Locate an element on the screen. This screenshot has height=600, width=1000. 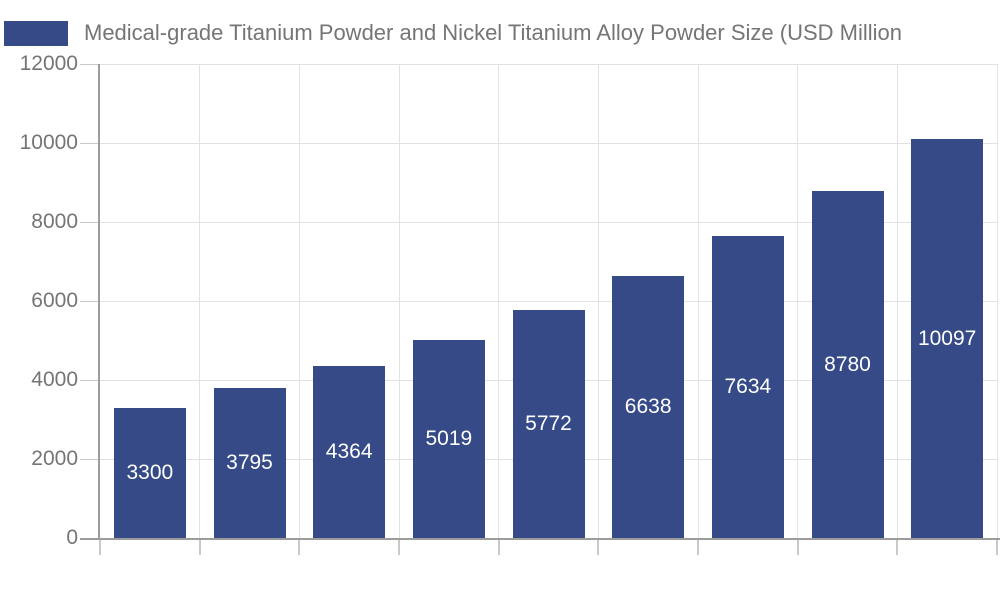
y-axis-tick-label: 2000 is located at coordinates (54, 458).